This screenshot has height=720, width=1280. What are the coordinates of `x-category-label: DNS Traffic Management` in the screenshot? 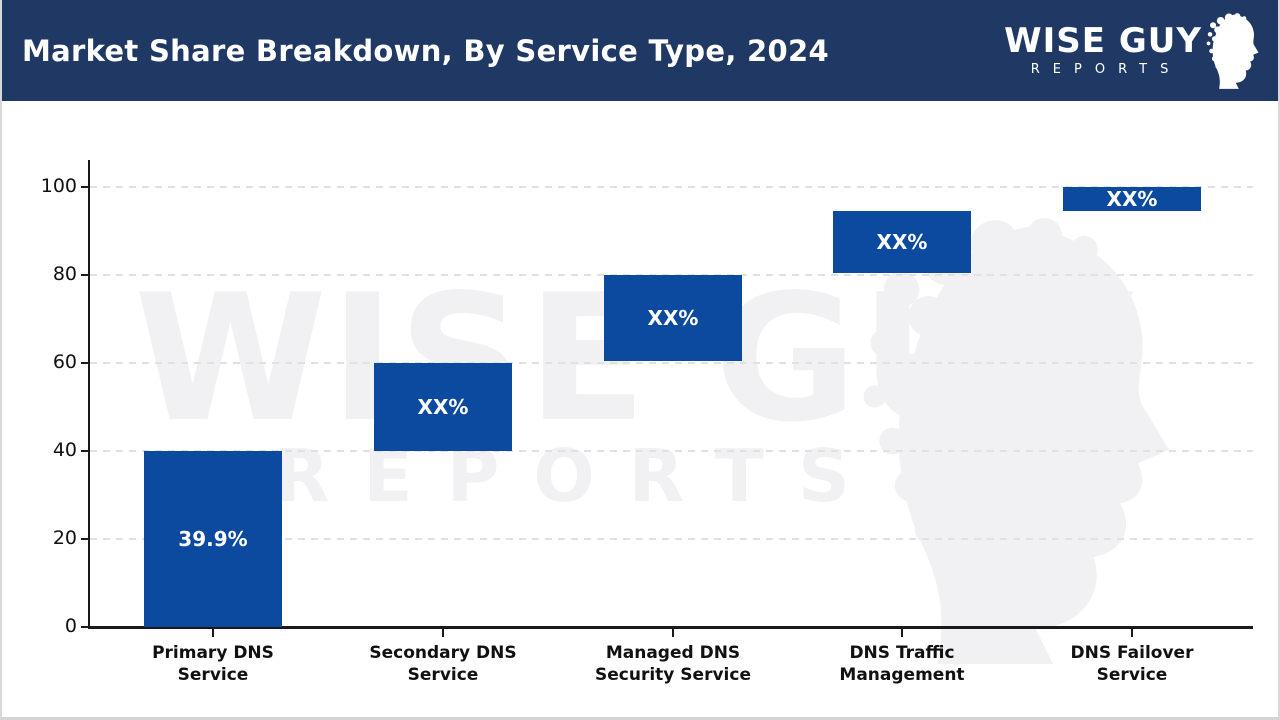 It's located at (902, 664).